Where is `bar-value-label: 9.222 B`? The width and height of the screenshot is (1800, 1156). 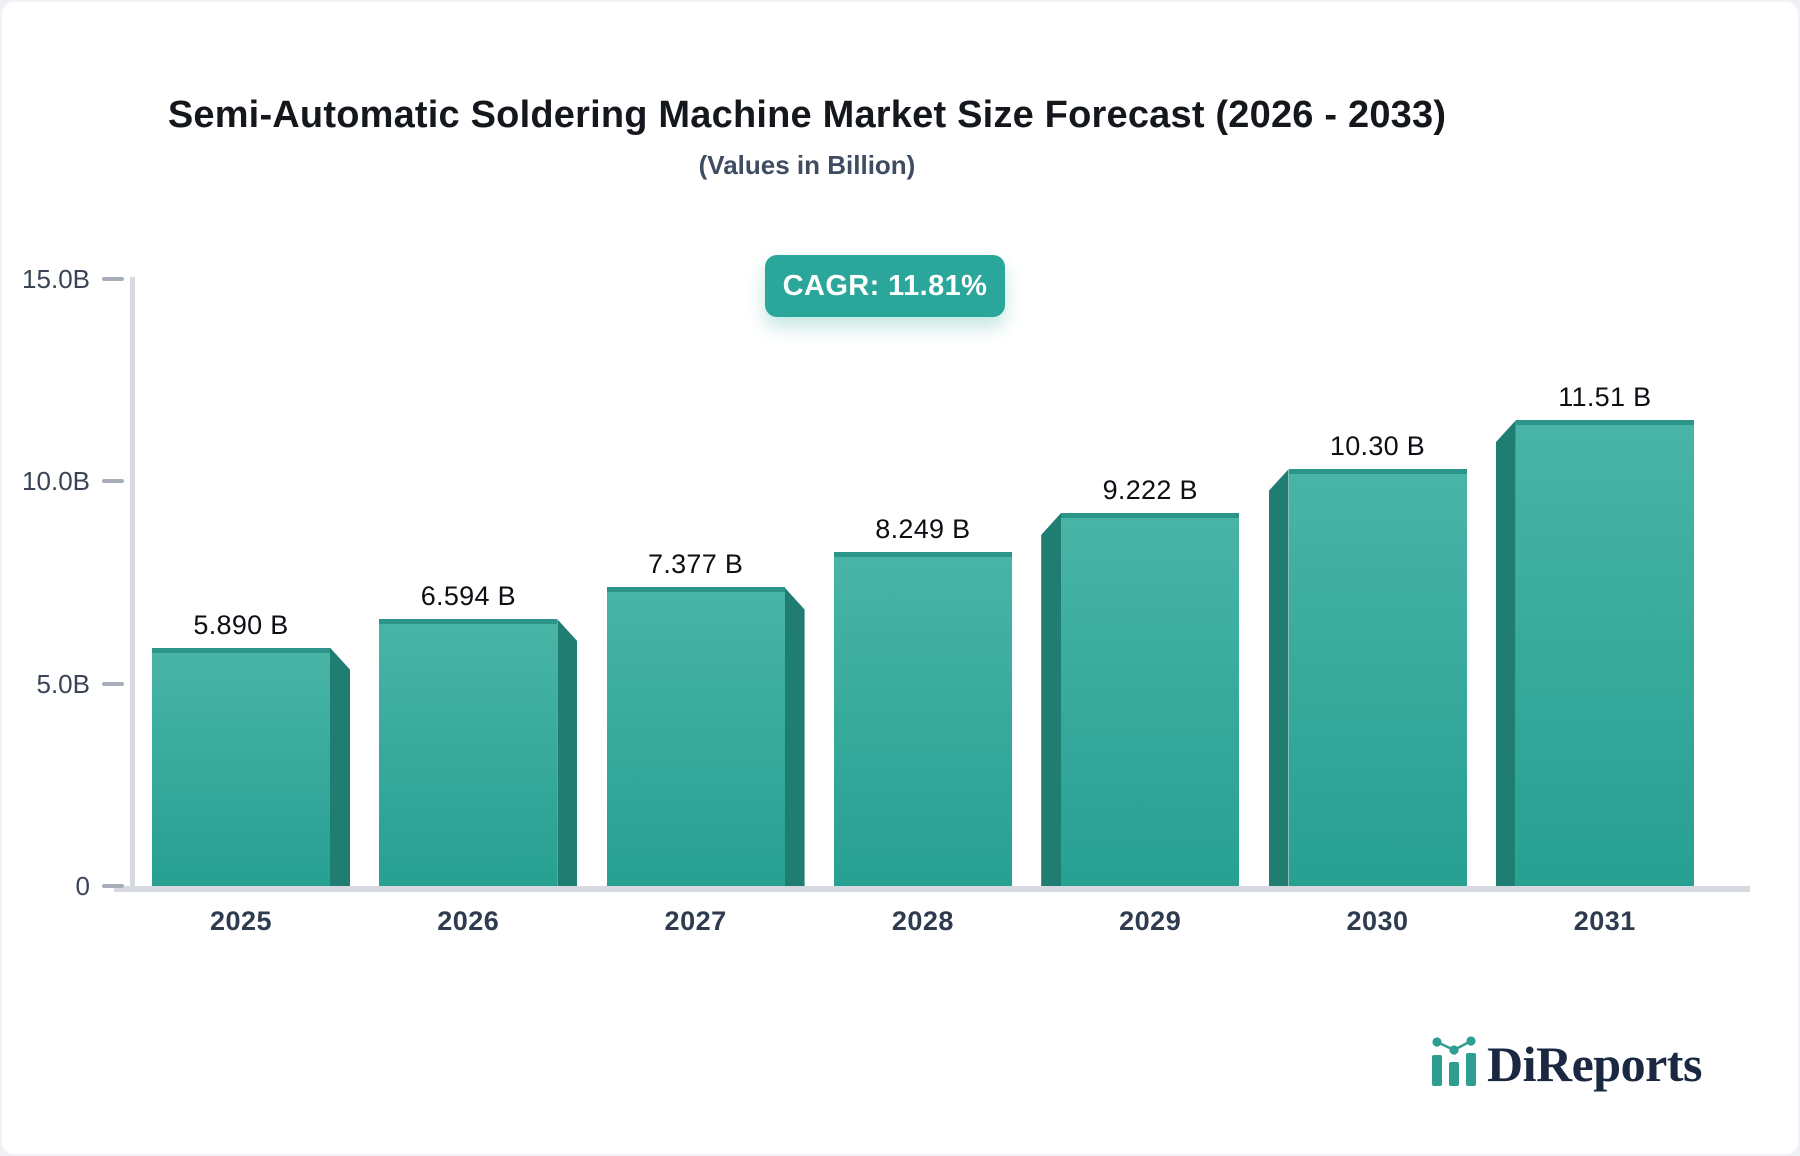
bar-value-label: 9.222 B is located at coordinates (1150, 489).